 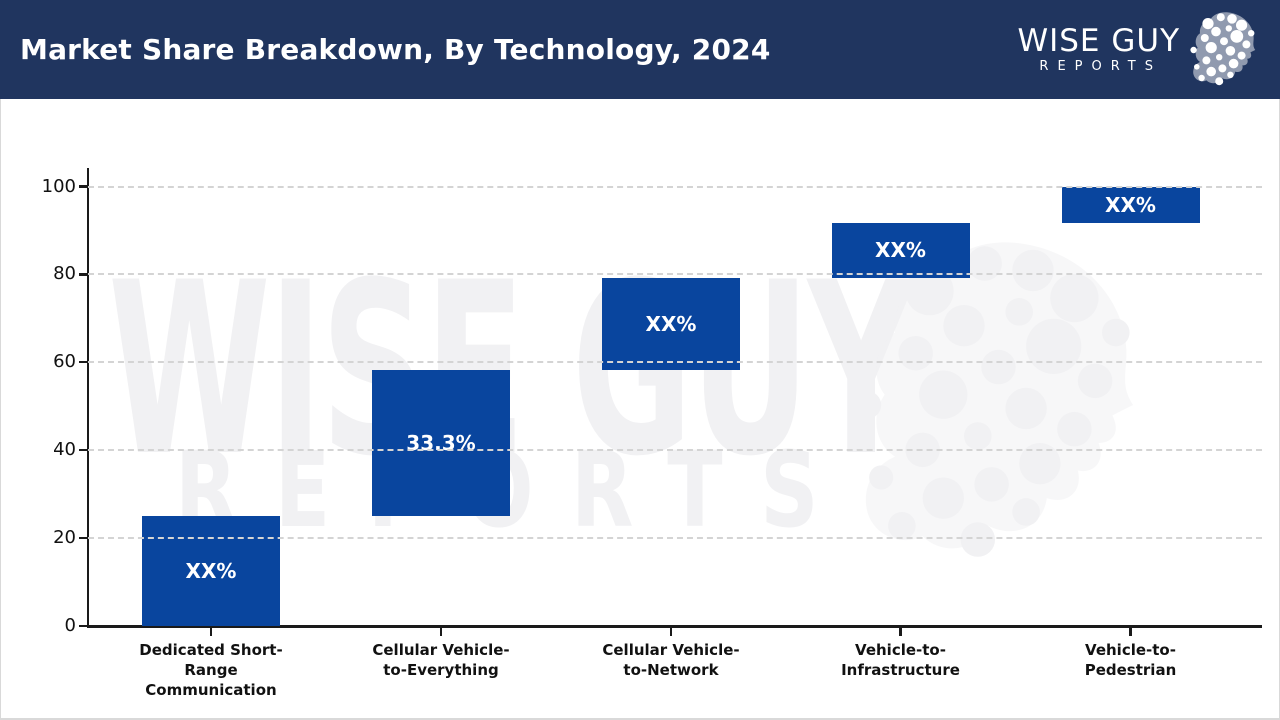 I want to click on y-axis-line, so click(x=88, y=397).